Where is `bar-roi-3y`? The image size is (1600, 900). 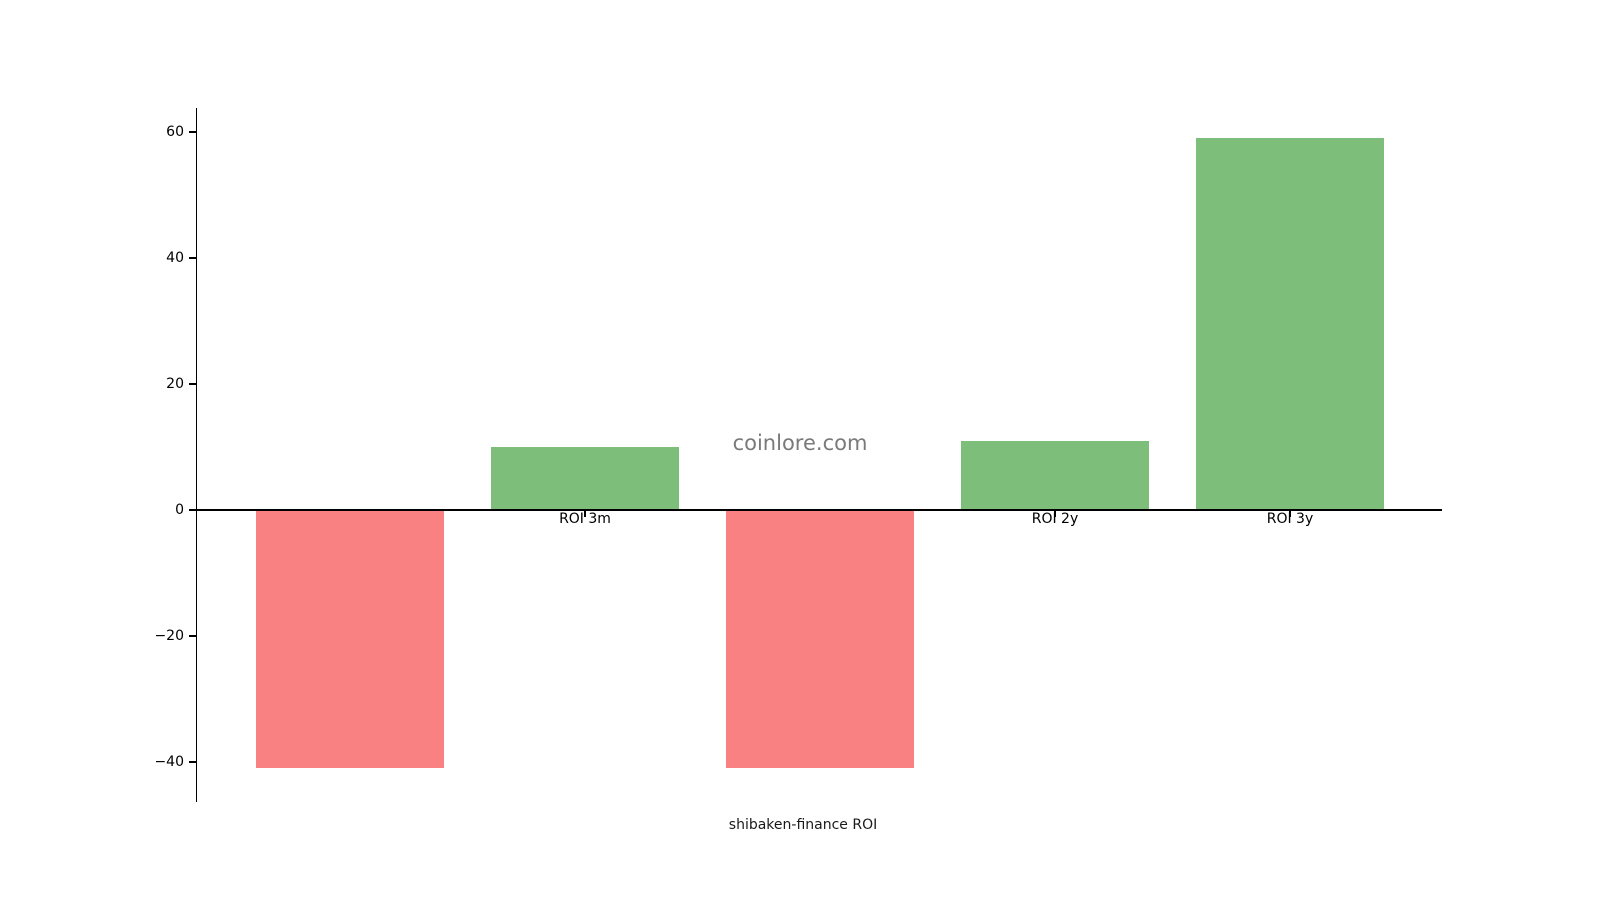
bar-roi-3y is located at coordinates (1290, 324).